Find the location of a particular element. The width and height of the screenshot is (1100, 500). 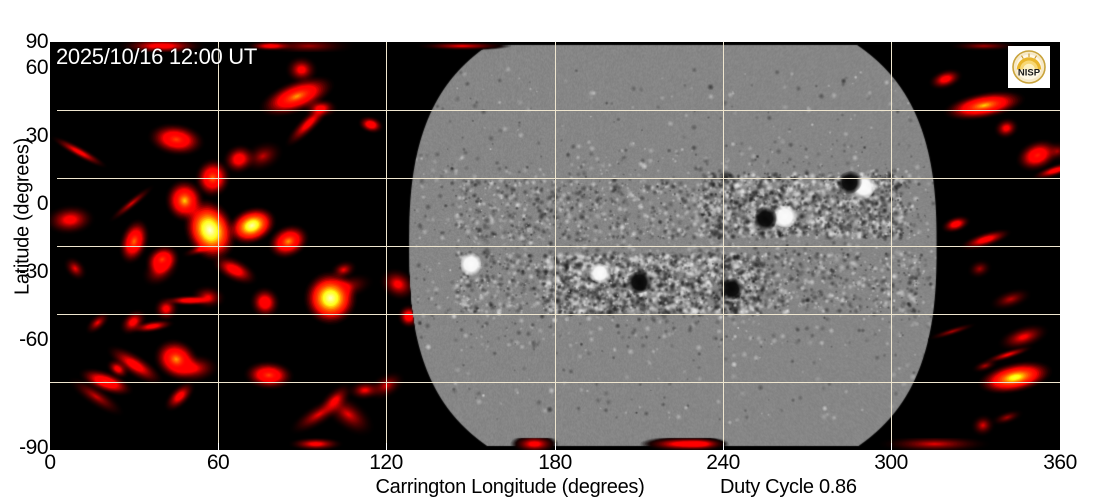

ytickmark-m30 is located at coordinates (53, 246).